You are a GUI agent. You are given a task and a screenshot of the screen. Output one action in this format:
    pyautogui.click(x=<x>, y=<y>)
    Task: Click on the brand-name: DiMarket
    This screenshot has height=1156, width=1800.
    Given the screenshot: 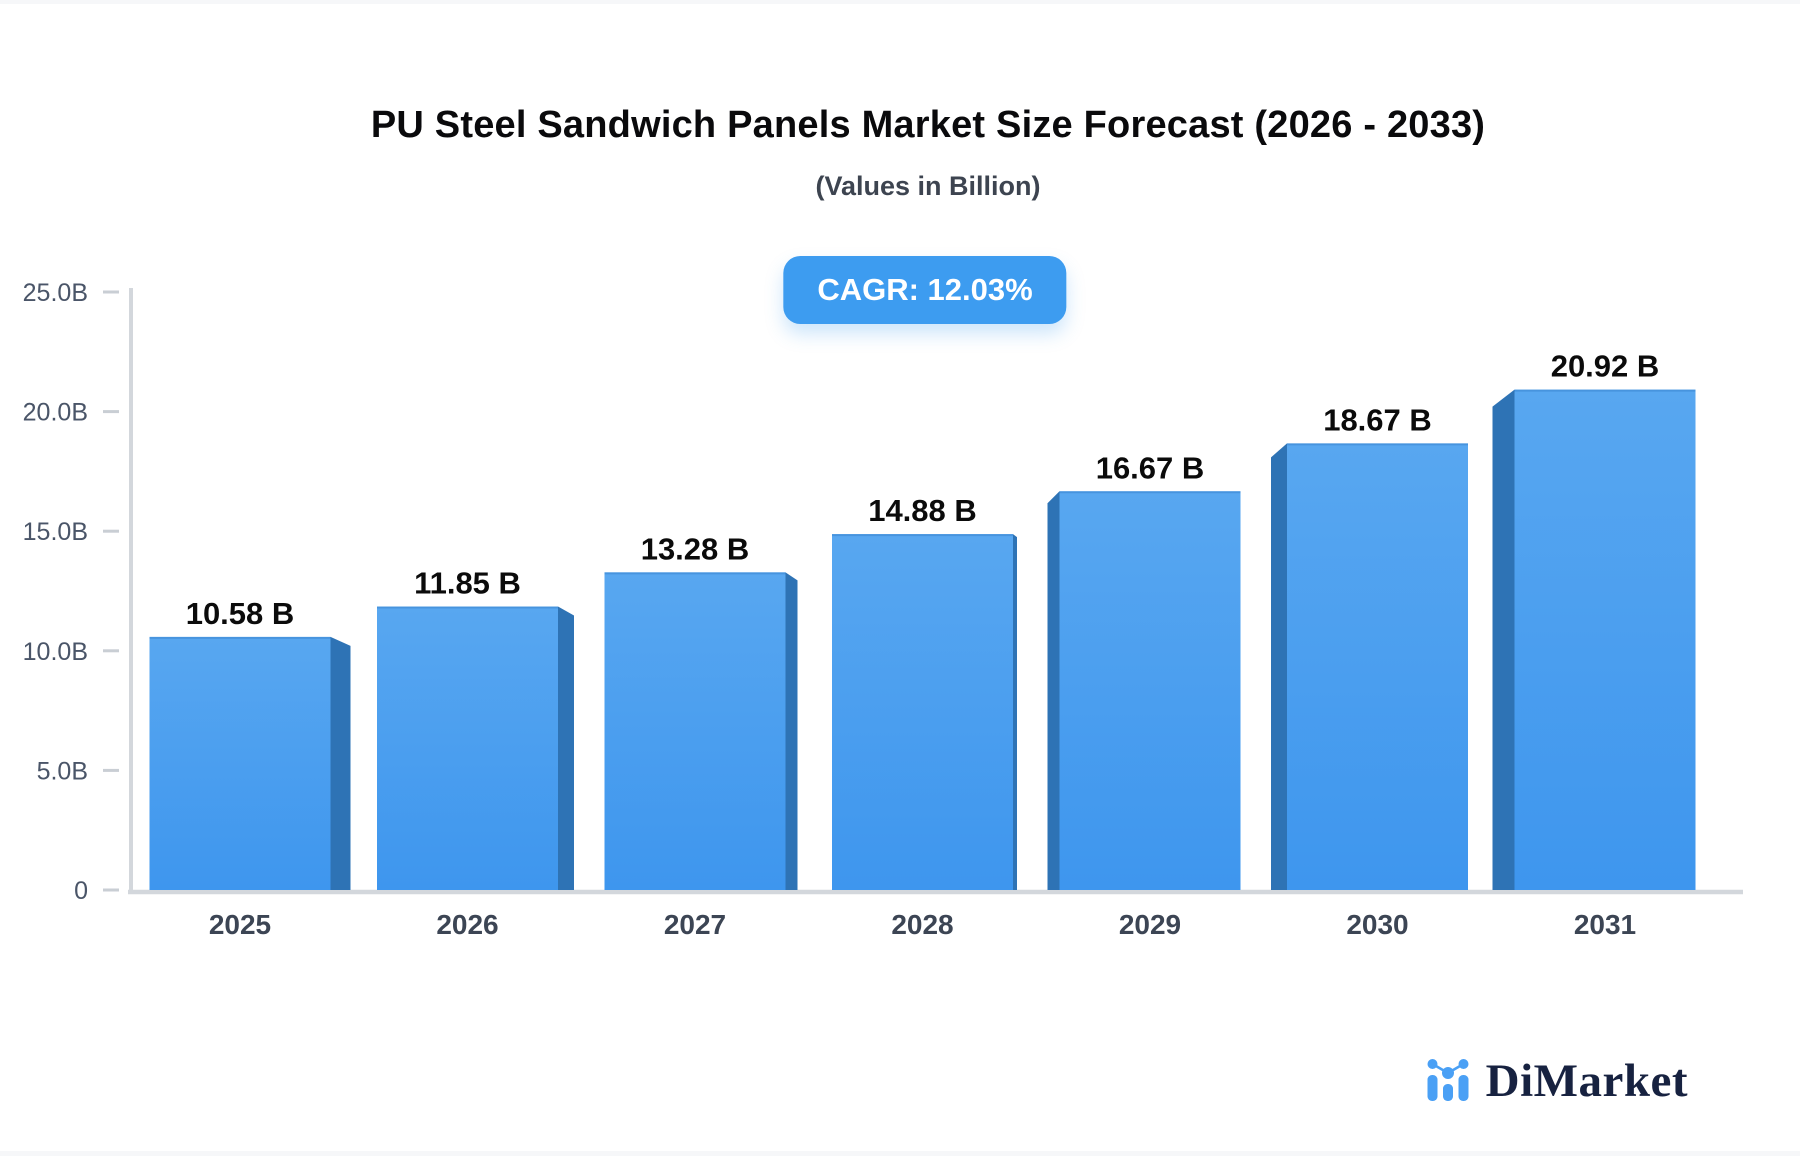 What is the action you would take?
    pyautogui.click(x=1586, y=1081)
    